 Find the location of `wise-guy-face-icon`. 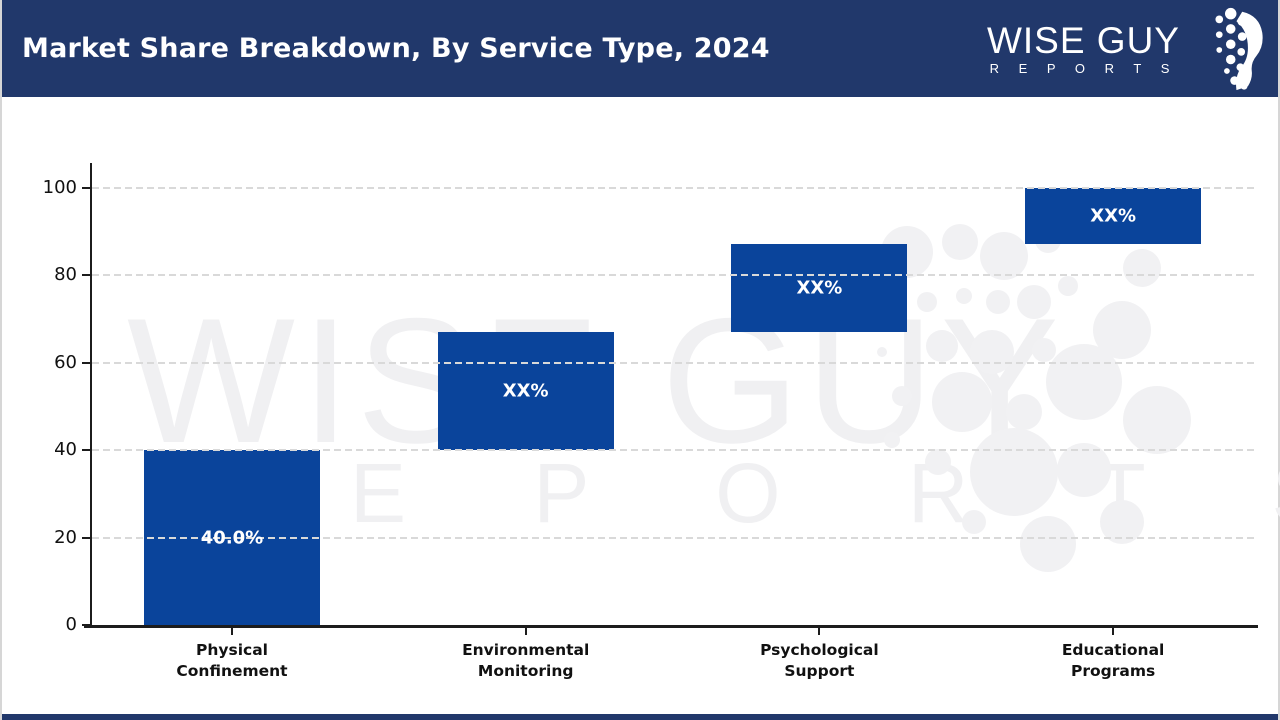

wise-guy-face-icon is located at coordinates (1239, 48).